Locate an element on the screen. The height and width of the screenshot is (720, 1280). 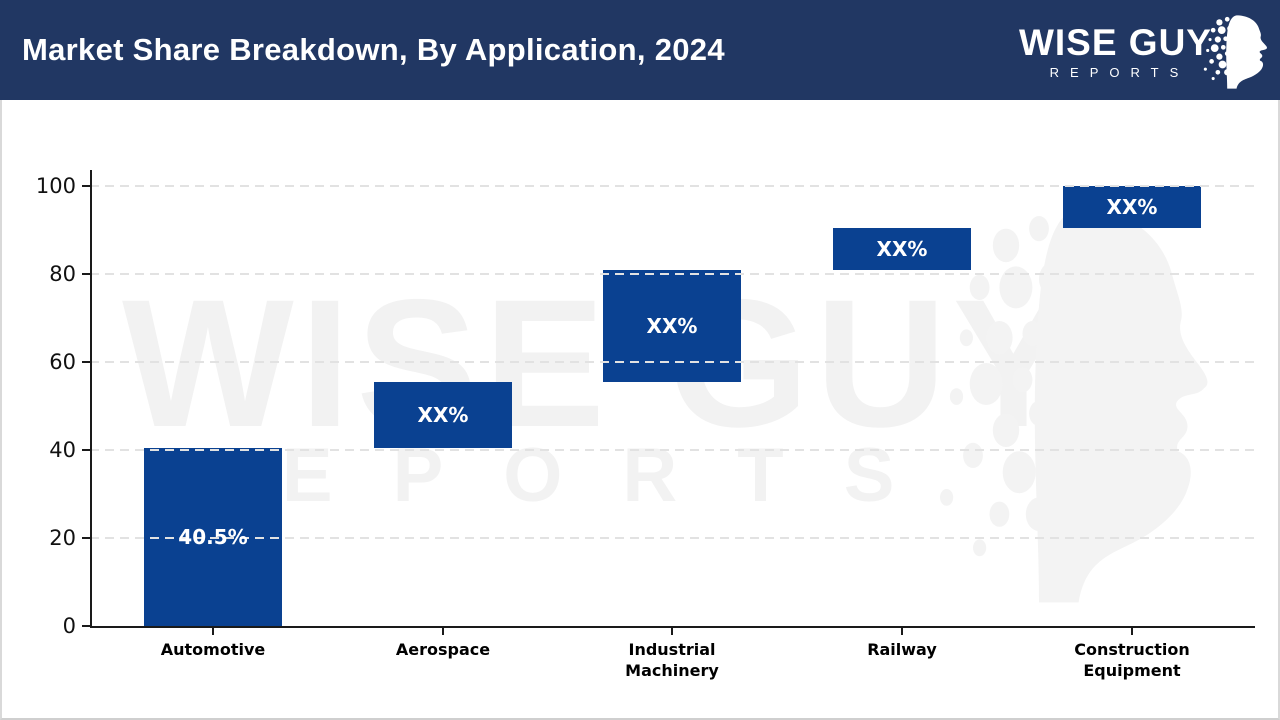
category-label: Aerospace is located at coordinates (443, 649).